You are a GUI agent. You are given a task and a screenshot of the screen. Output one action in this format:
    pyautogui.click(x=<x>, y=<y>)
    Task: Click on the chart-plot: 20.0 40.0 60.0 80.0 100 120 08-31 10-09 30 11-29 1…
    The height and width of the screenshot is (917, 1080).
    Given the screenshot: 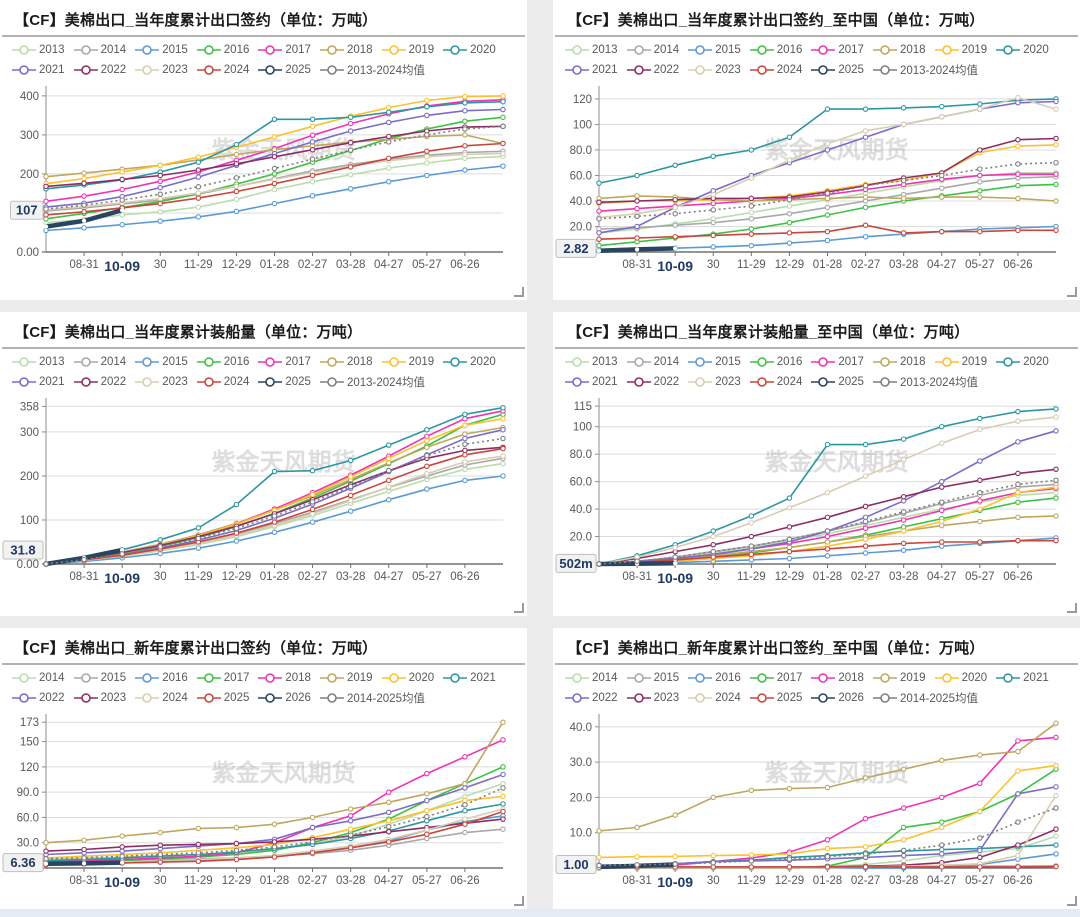 What is the action you would take?
    pyautogui.click(x=812, y=180)
    